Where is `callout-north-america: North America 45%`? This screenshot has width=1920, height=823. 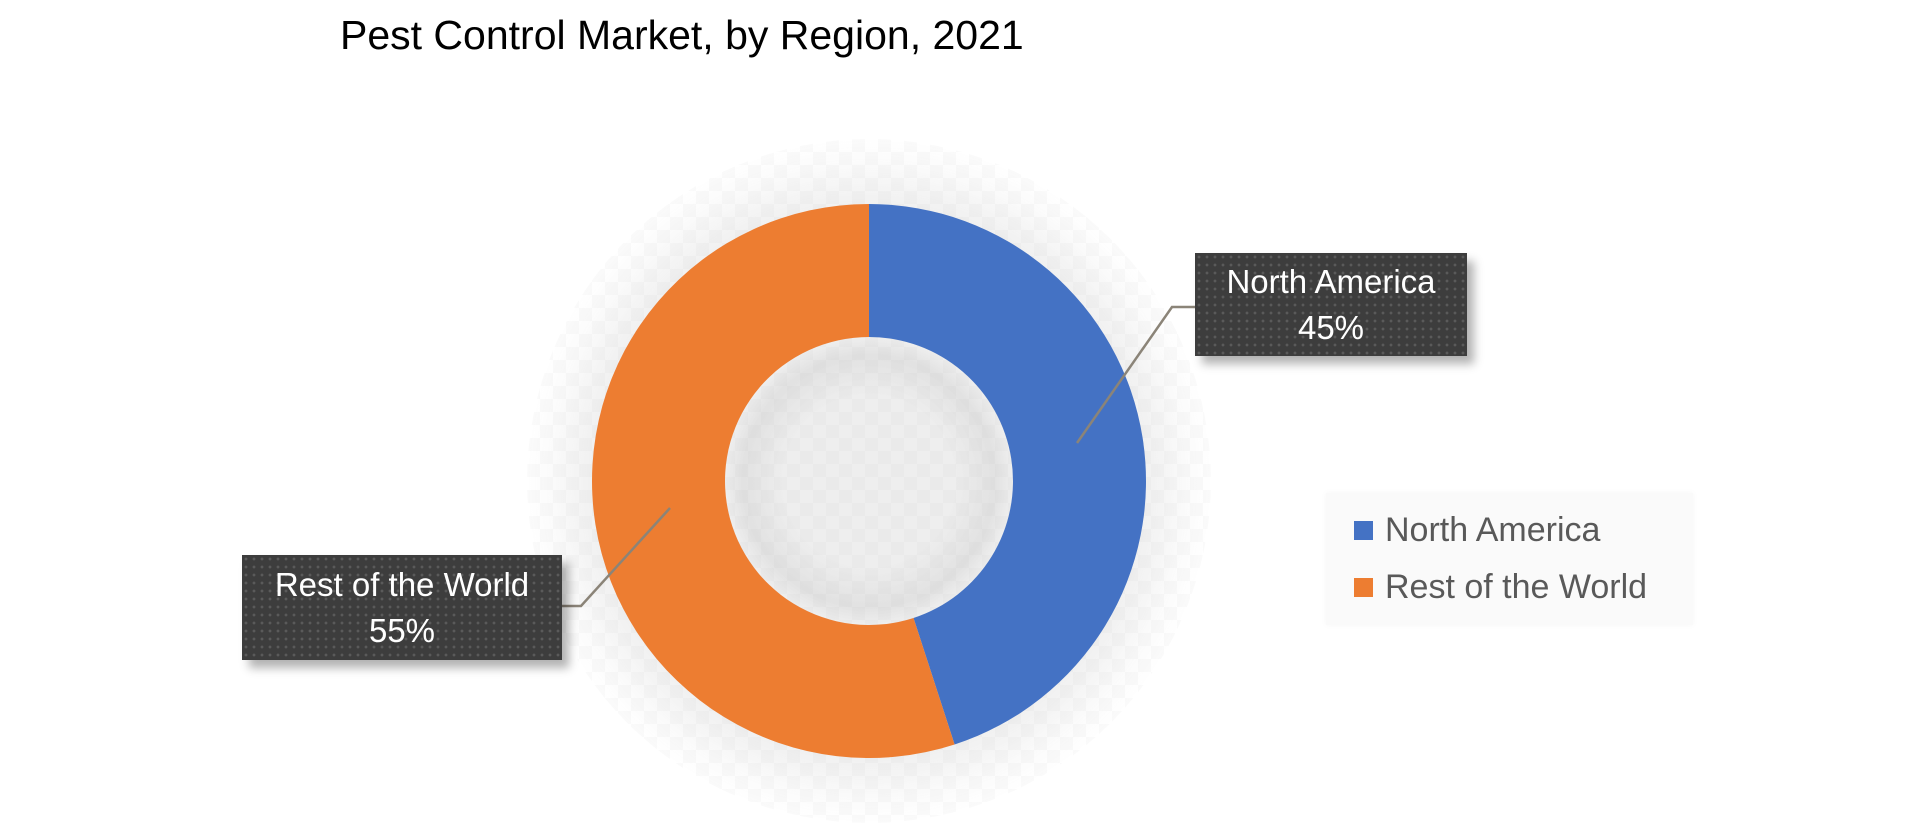
callout-north-america: North America 45% is located at coordinates (1331, 304).